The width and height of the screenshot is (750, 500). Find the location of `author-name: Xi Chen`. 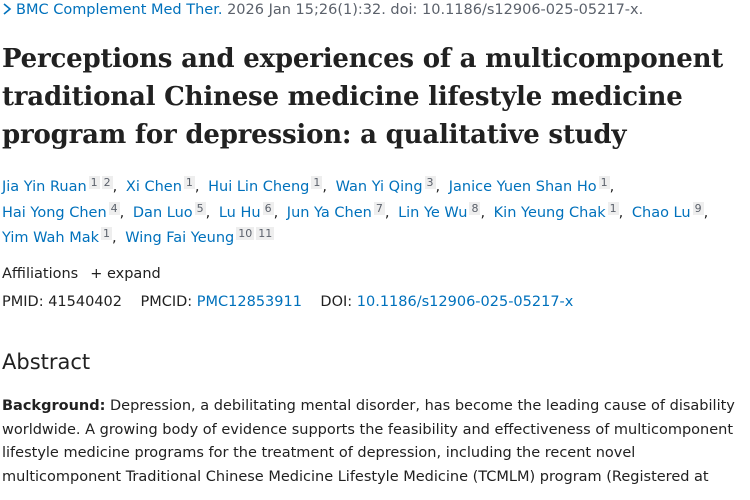

author-name: Xi Chen is located at coordinates (153, 187).